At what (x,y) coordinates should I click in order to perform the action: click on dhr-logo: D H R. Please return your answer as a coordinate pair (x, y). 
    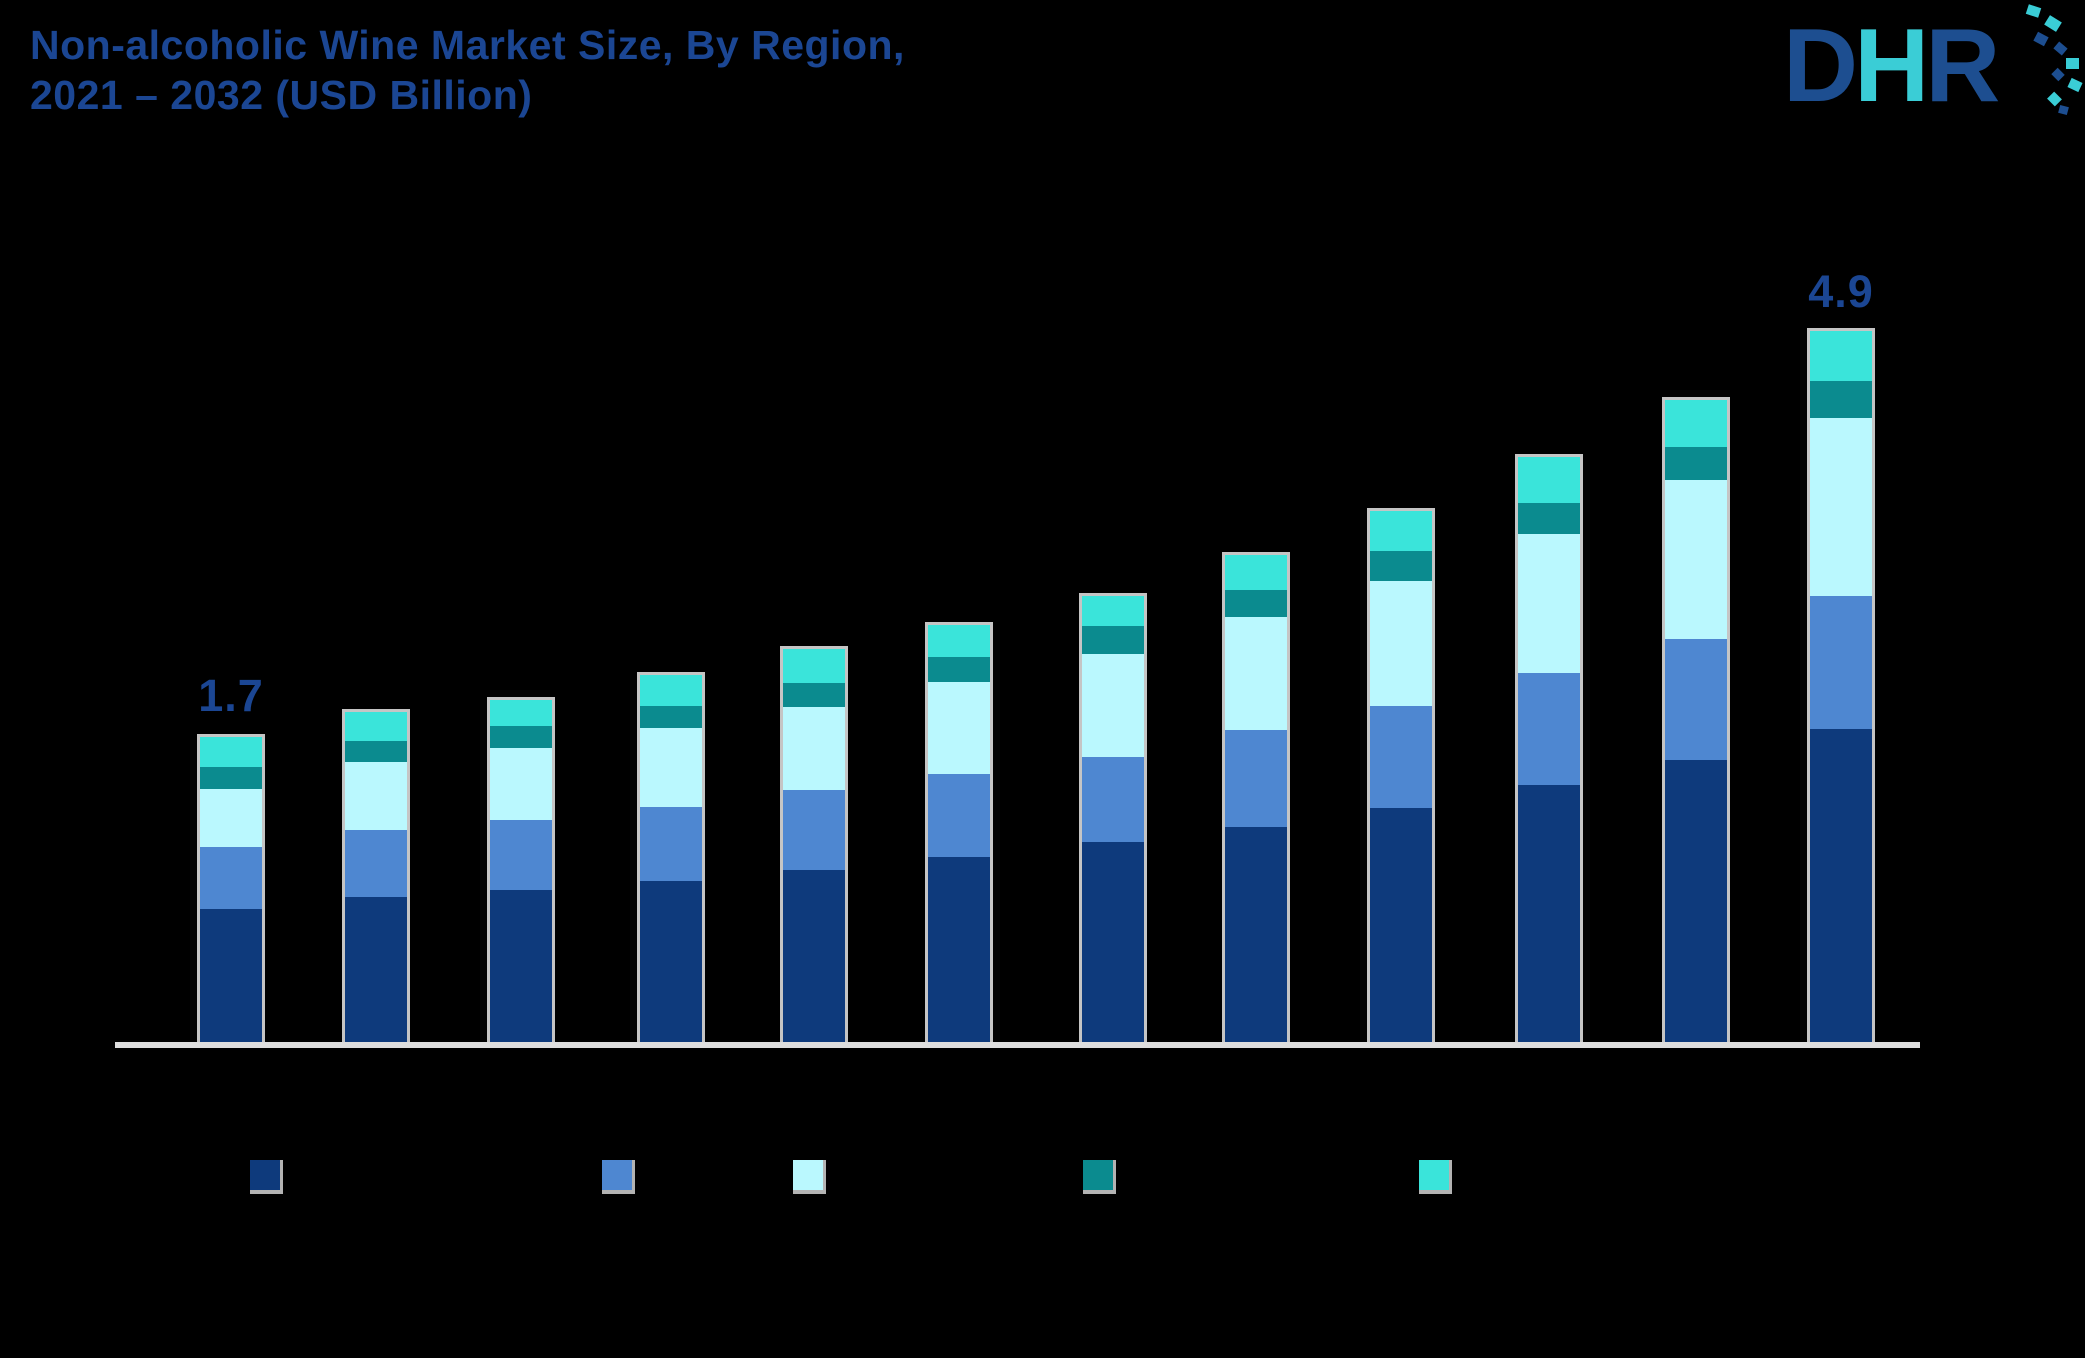
    Looking at the image, I should click on (1933, 69).